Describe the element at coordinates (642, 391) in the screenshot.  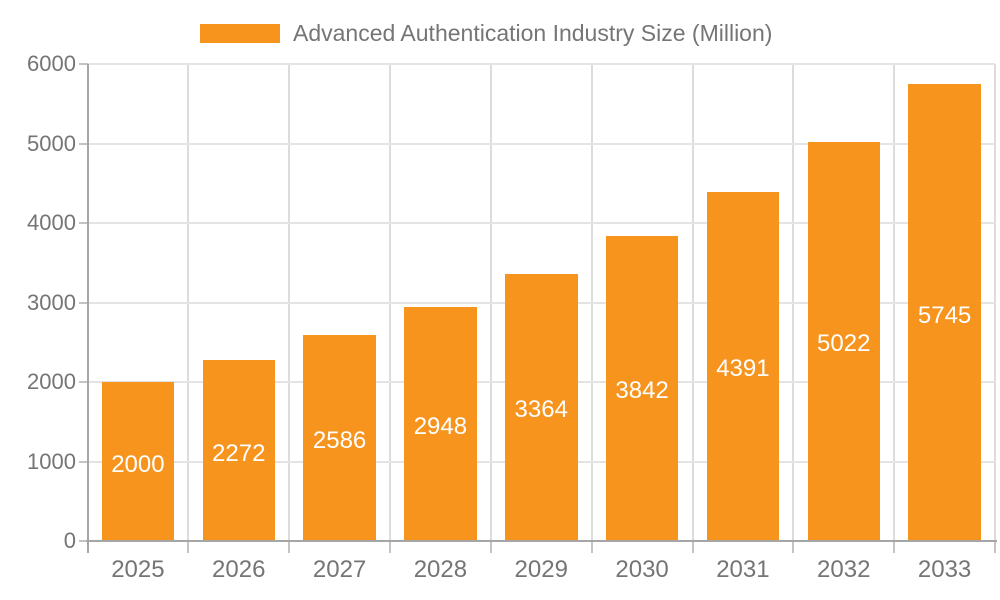
I see `bar-value-label: 3842` at that location.